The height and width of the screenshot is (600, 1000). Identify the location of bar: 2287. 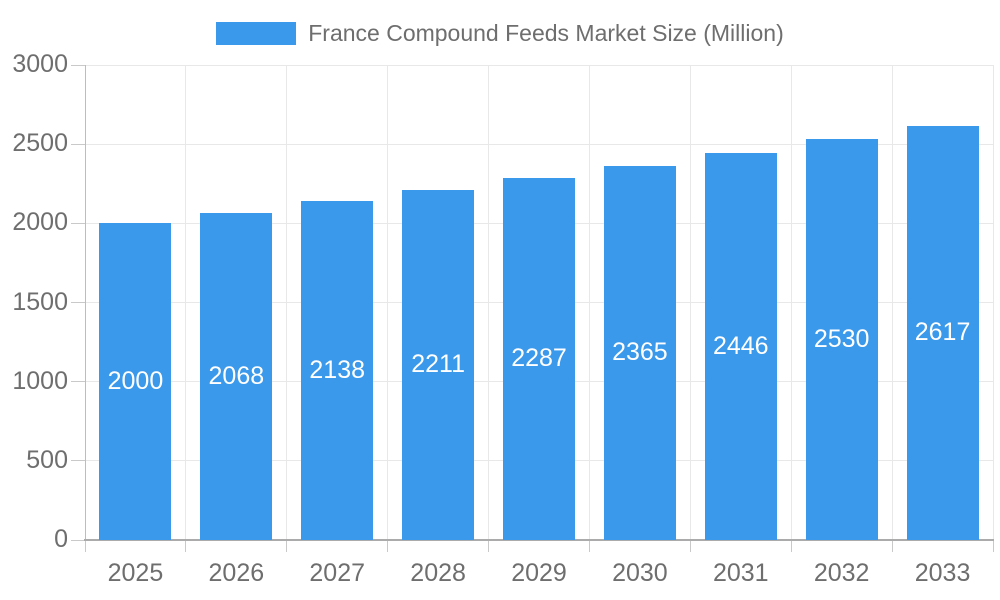
(539, 358).